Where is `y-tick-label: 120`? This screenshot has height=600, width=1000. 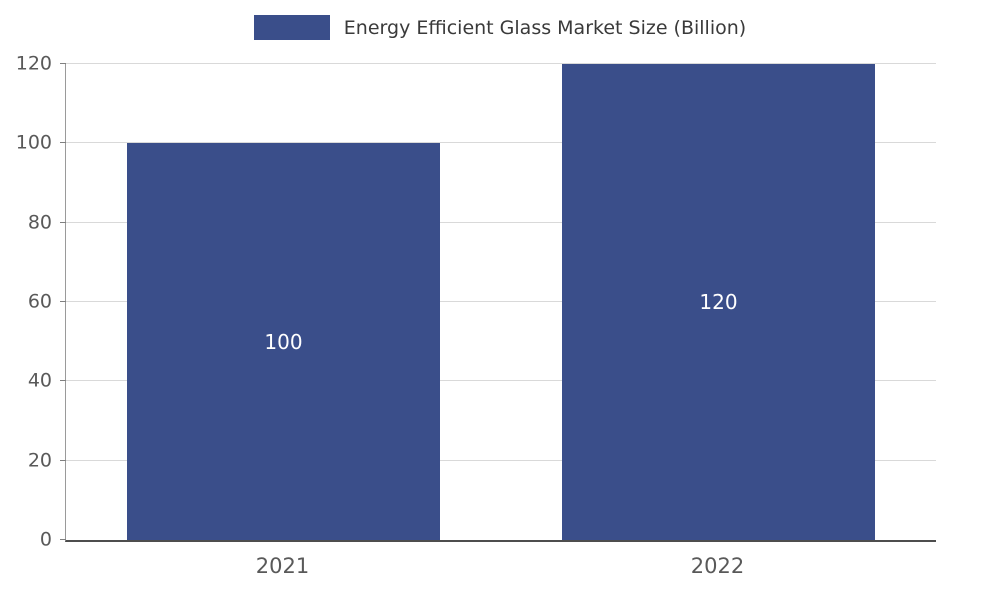 y-tick-label: 120 is located at coordinates (33, 63).